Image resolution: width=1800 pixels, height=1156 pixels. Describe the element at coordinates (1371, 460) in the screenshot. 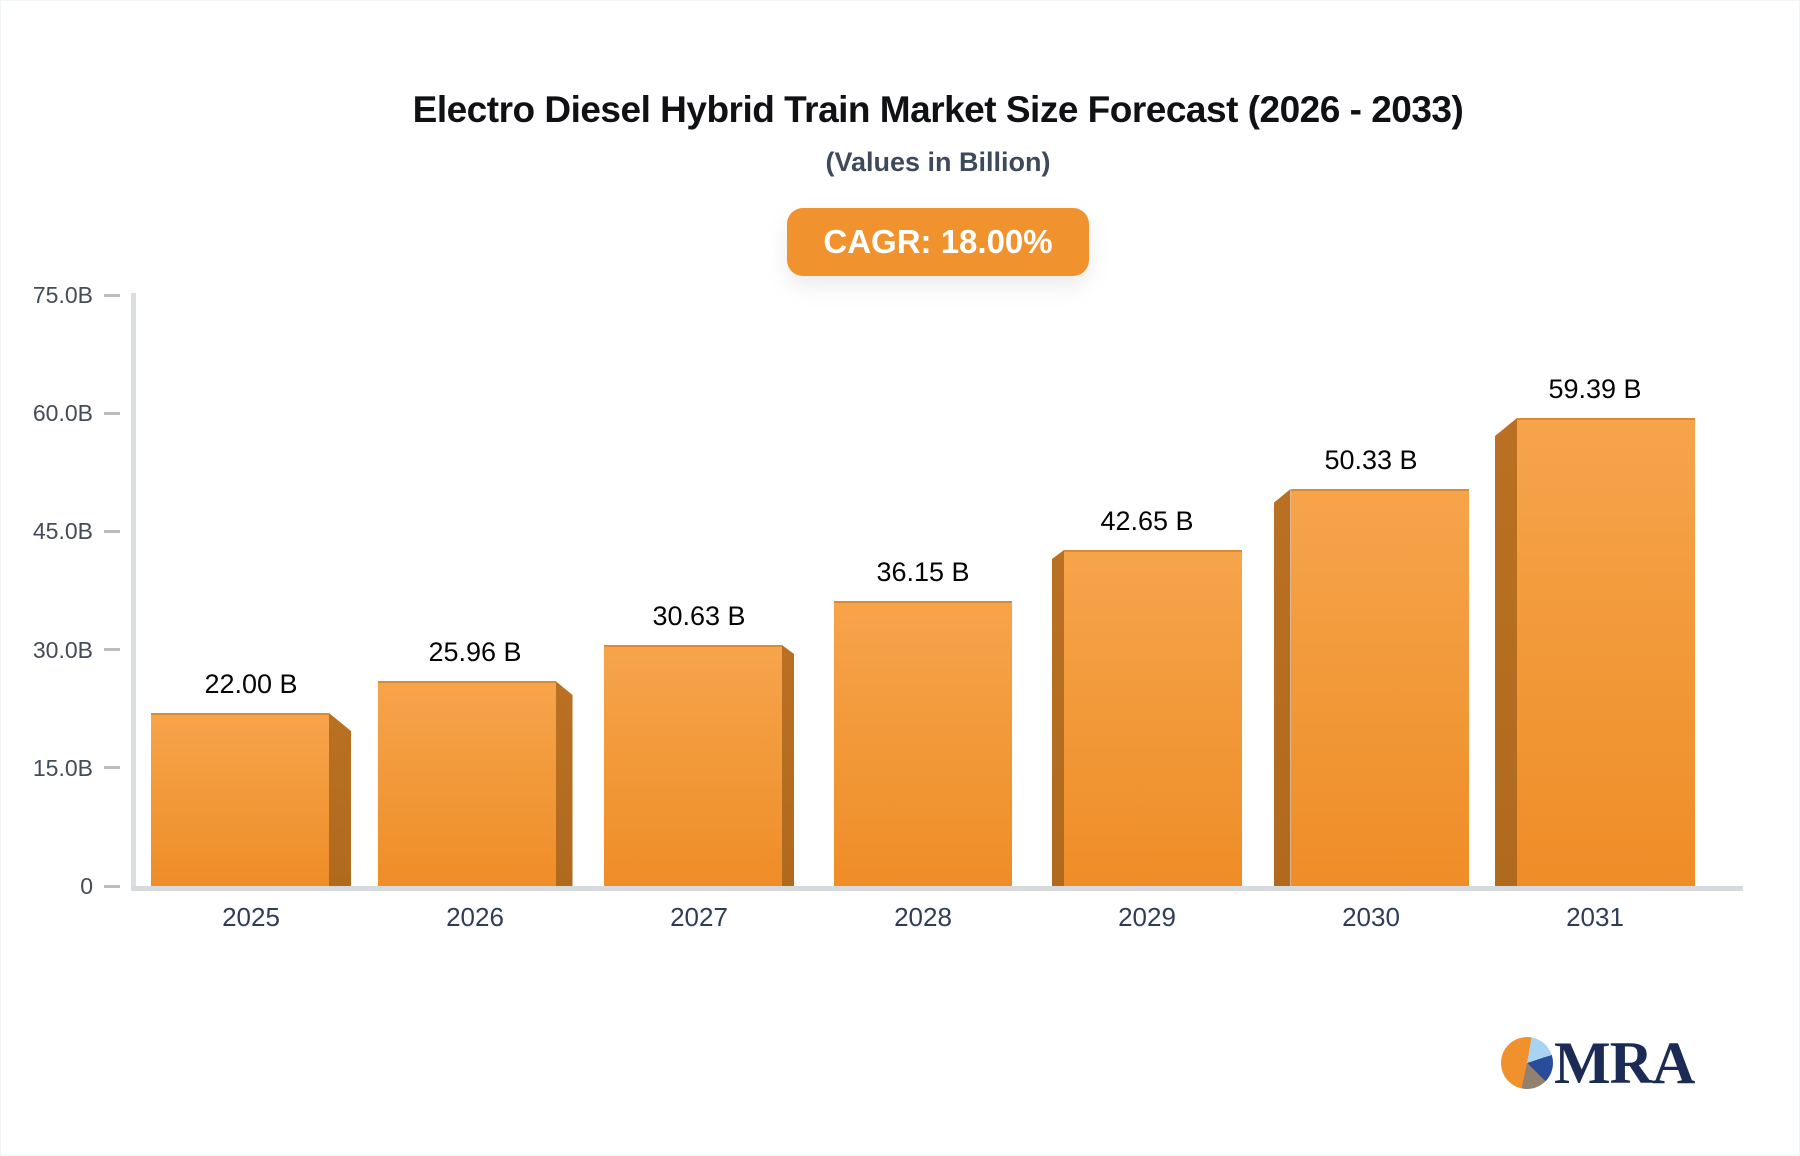

I see `bar-value-label: 50.33 B` at that location.